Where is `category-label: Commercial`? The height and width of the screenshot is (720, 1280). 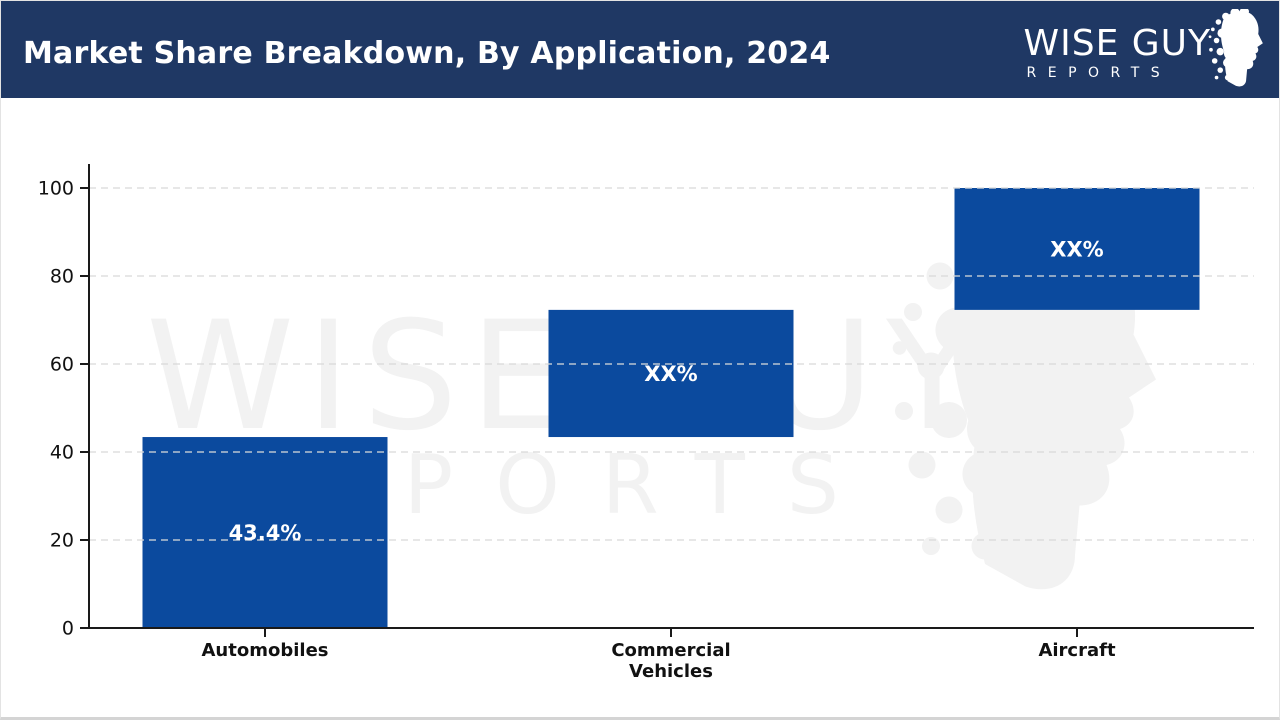
category-label: Commercial is located at coordinates (670, 650).